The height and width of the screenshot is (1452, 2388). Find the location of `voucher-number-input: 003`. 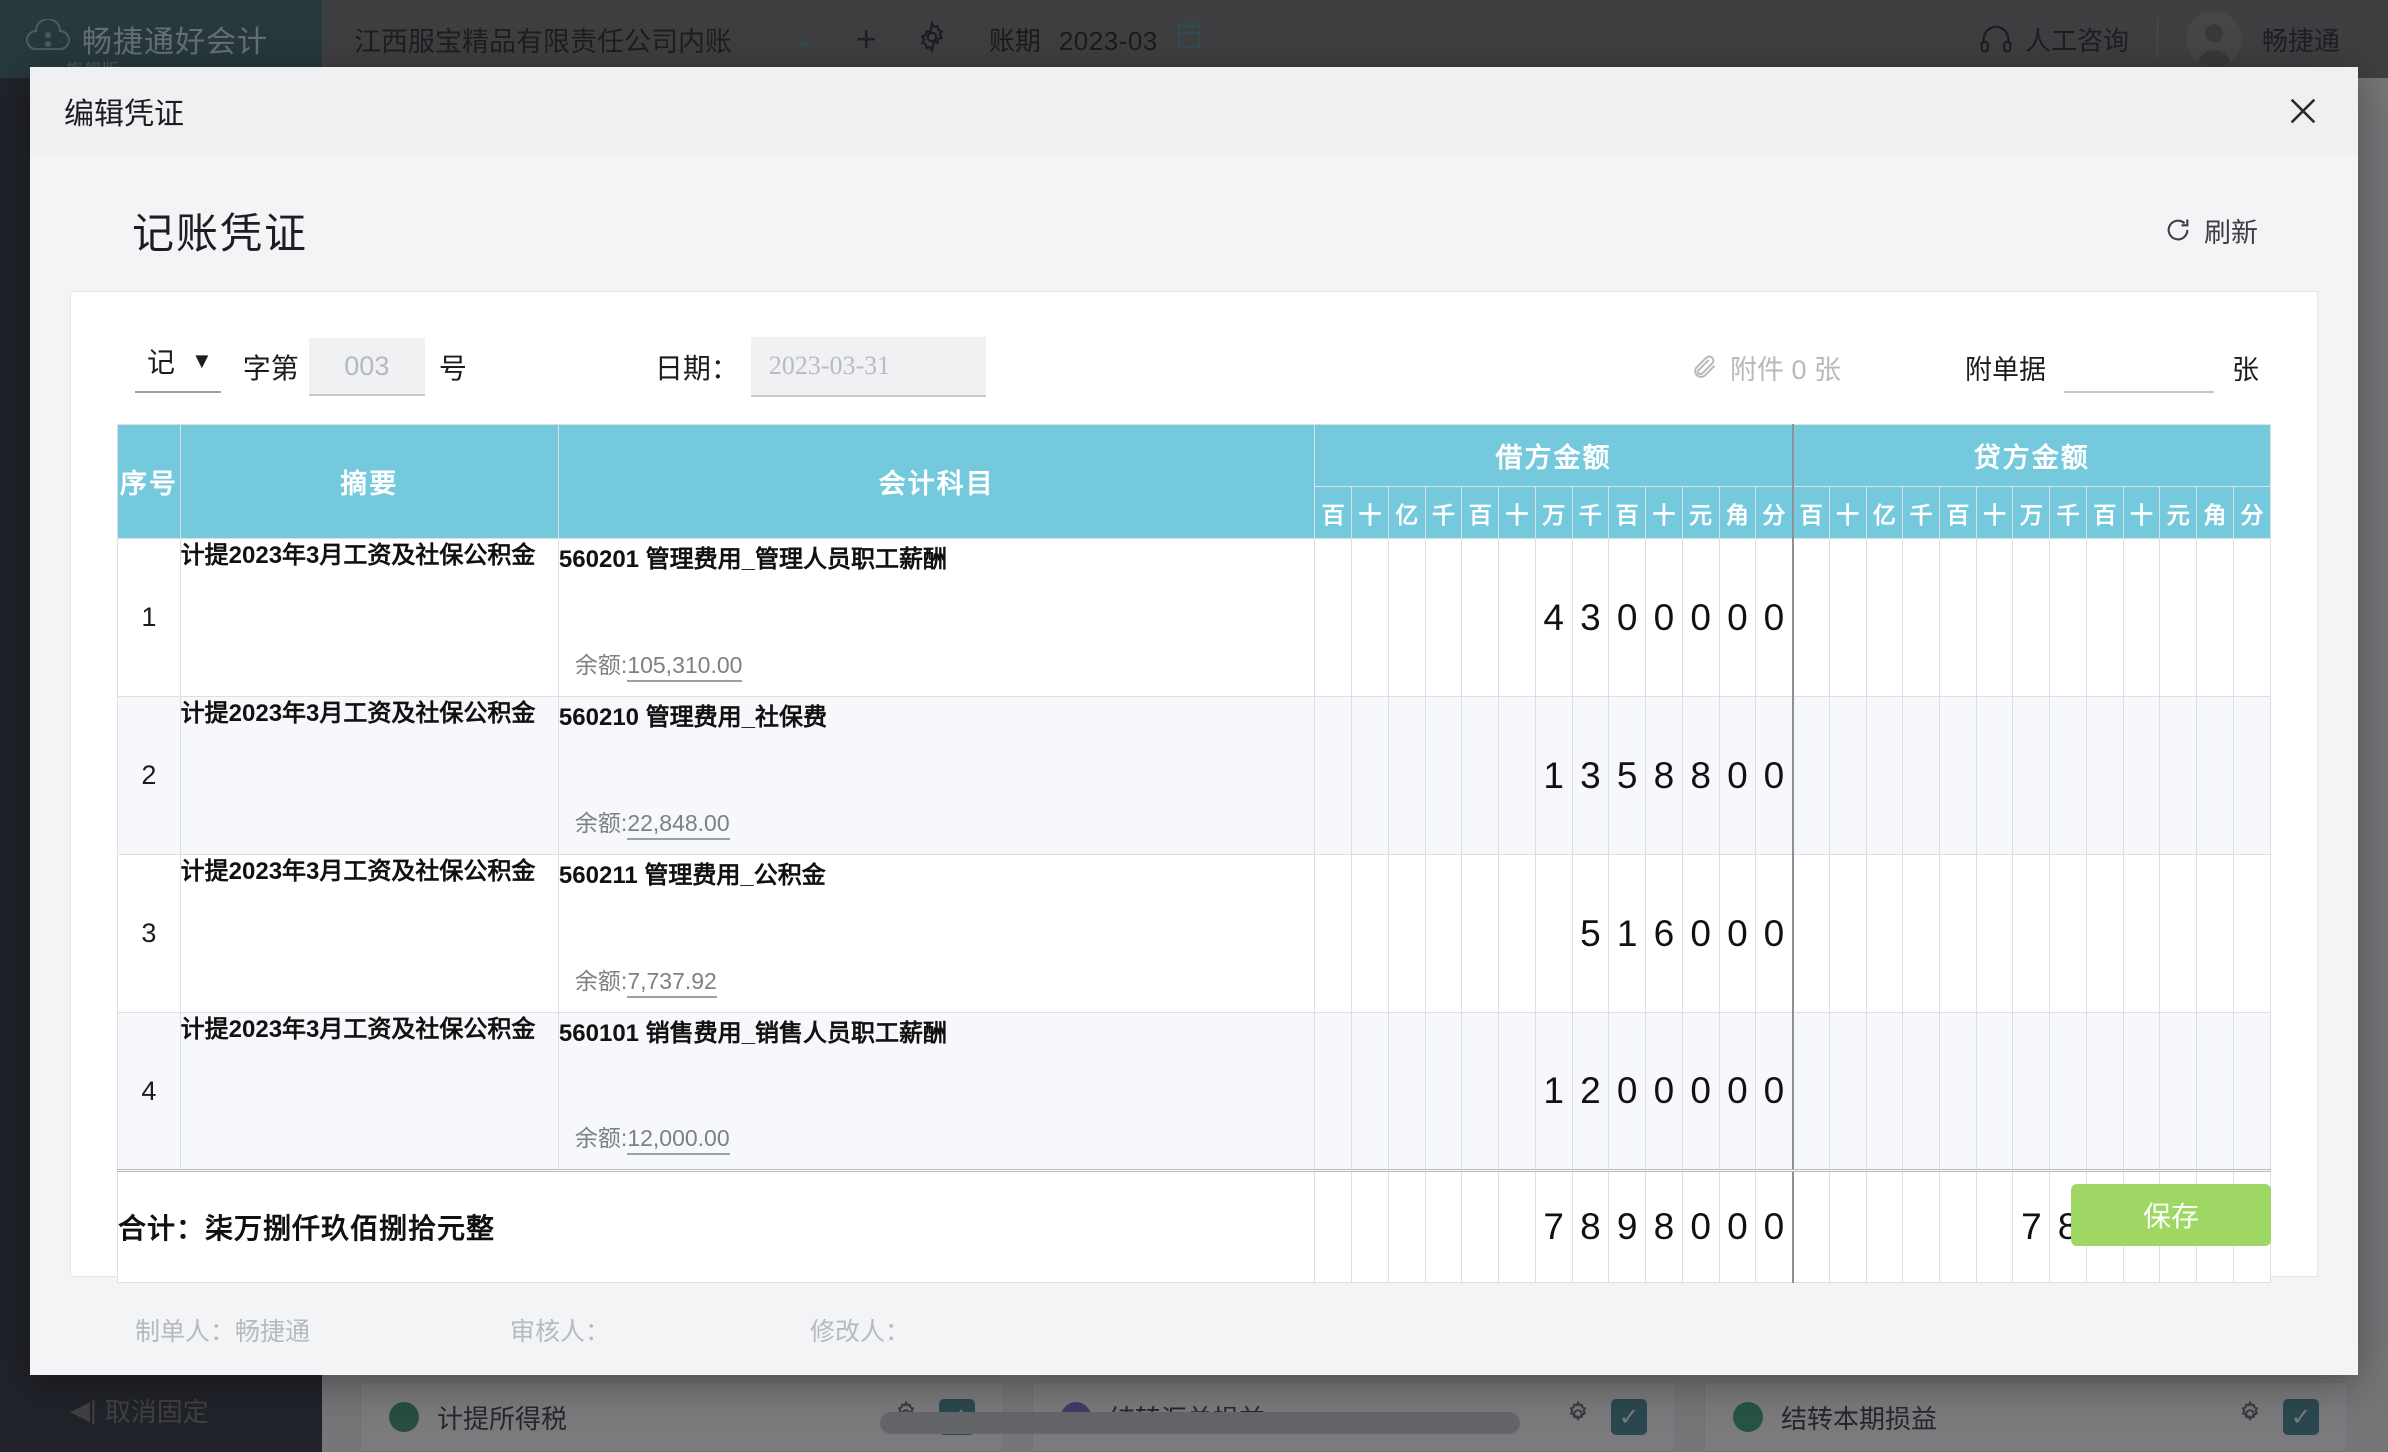

voucher-number-input: 003 is located at coordinates (366, 367).